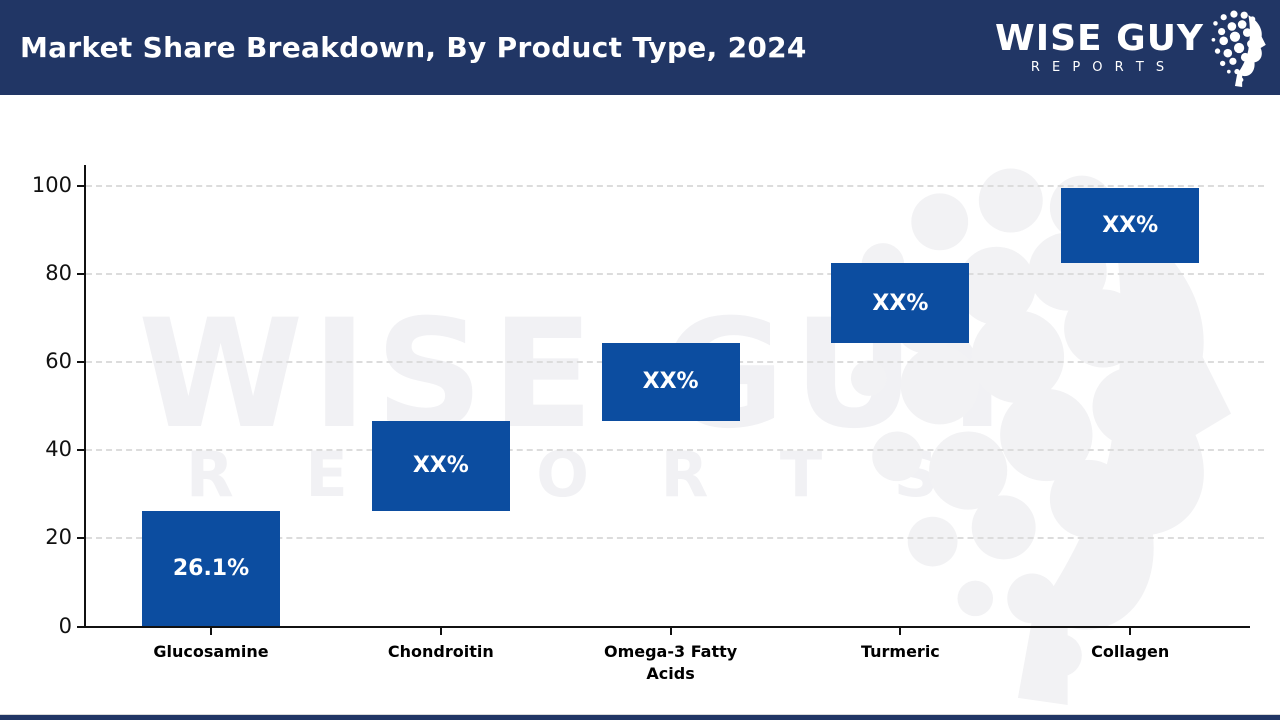  I want to click on y-tick-label: 0, so click(65, 625).